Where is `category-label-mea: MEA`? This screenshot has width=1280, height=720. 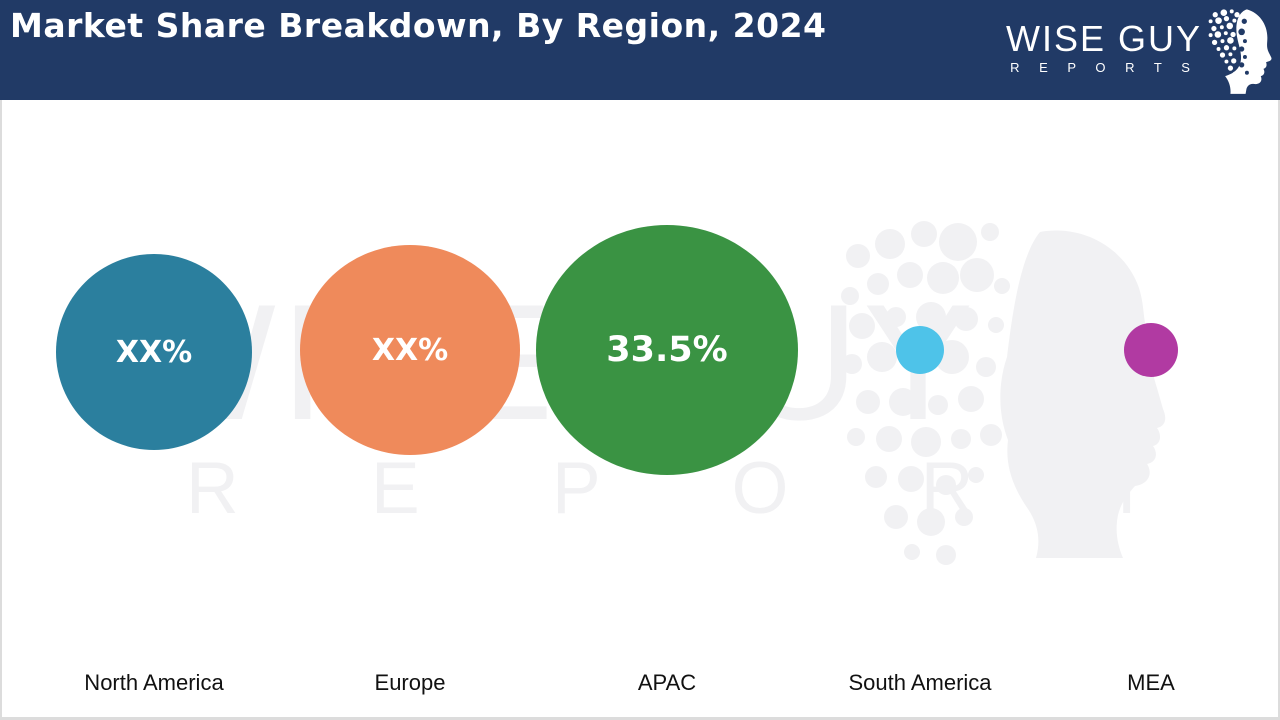
category-label-mea: MEA is located at coordinates (1151, 682).